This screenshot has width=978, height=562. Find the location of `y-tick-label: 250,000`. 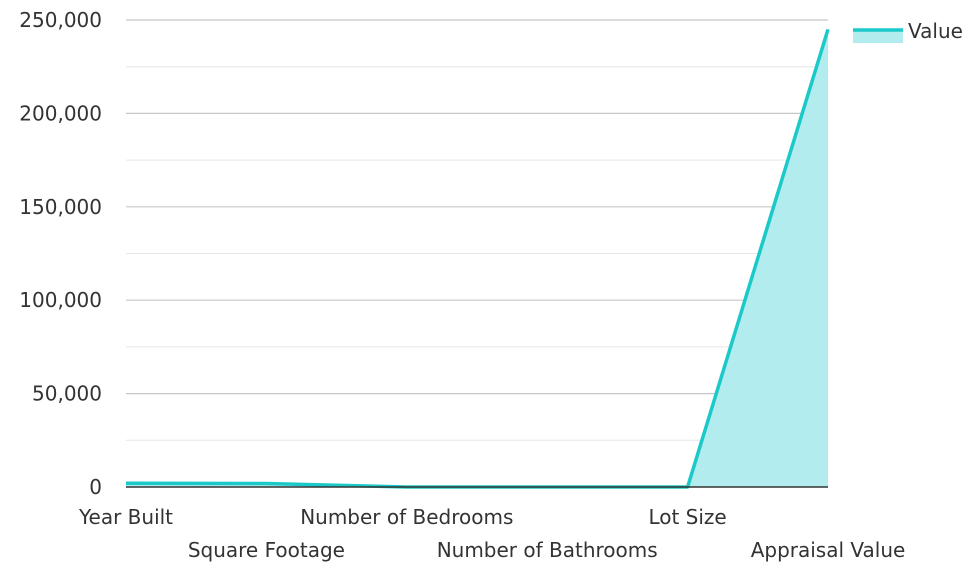

y-tick-label: 250,000 is located at coordinates (60, 20).